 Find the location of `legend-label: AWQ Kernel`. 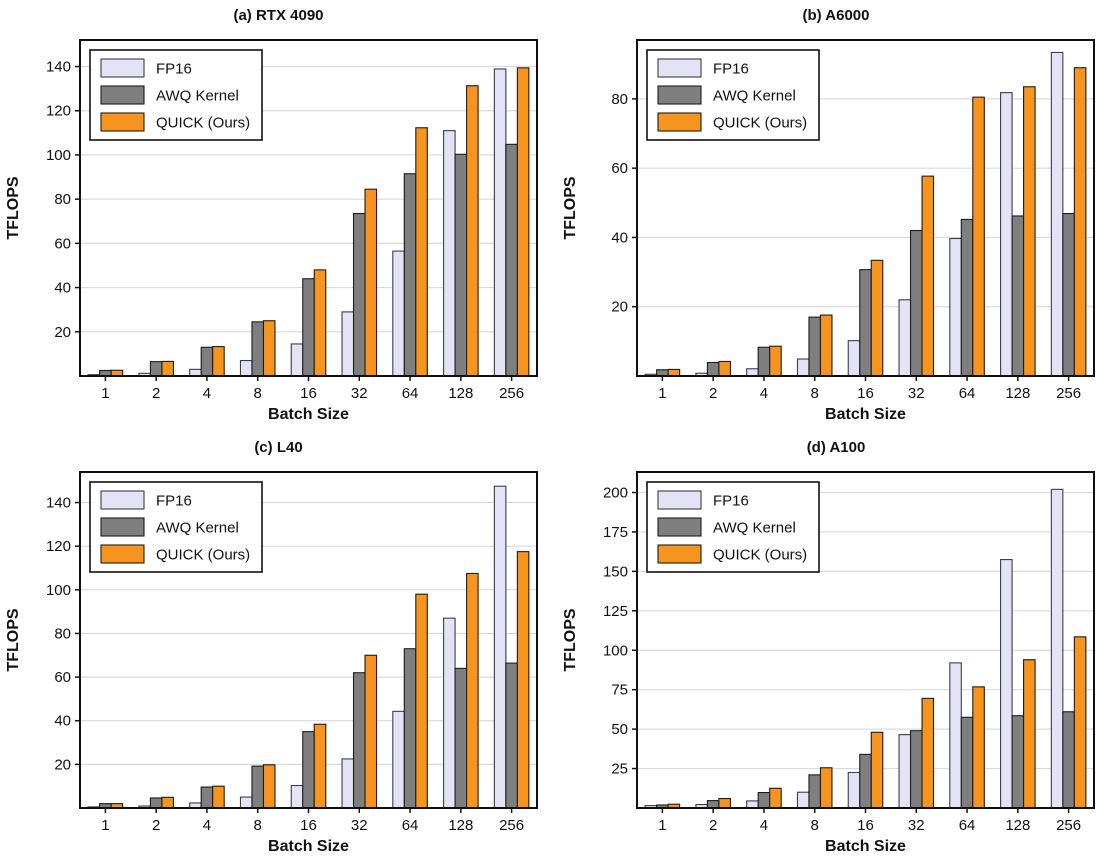

legend-label: AWQ Kernel is located at coordinates (197, 528).